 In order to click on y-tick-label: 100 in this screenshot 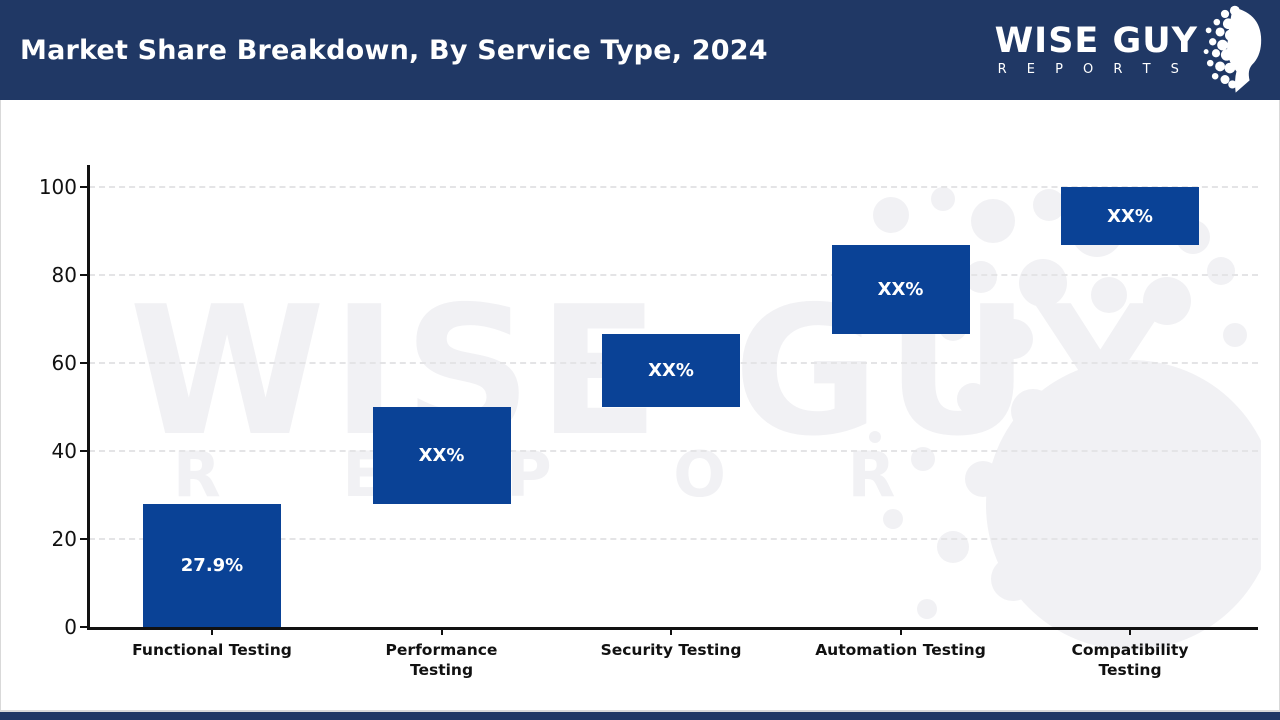, I will do `click(57, 187)`.